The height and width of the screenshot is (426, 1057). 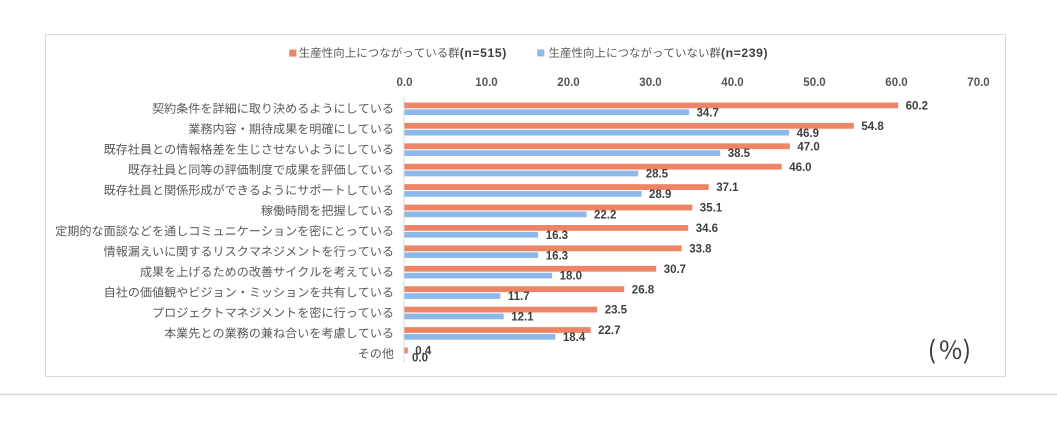 I want to click on svg-text: 46.0, so click(x=800, y=168).